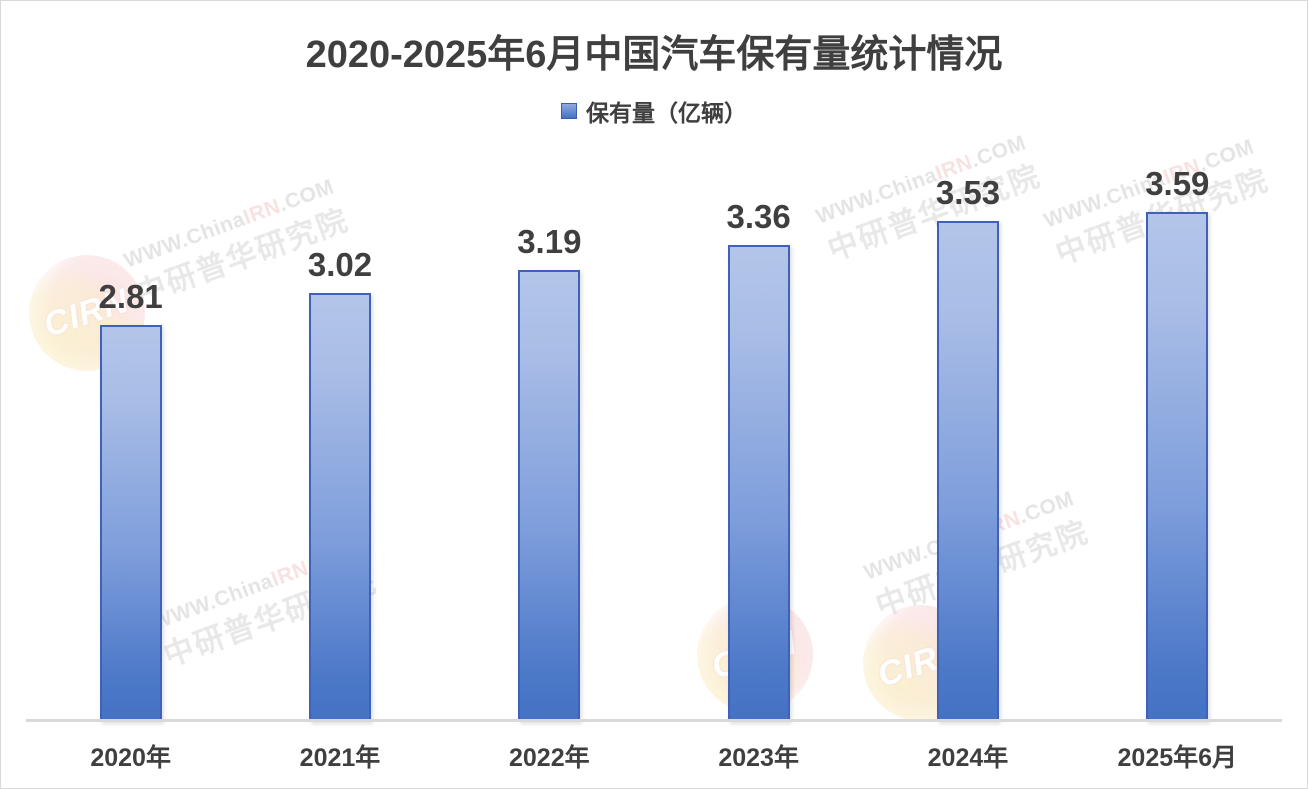  I want to click on chart-legend: 保有量（亿辆）, so click(654, 111).